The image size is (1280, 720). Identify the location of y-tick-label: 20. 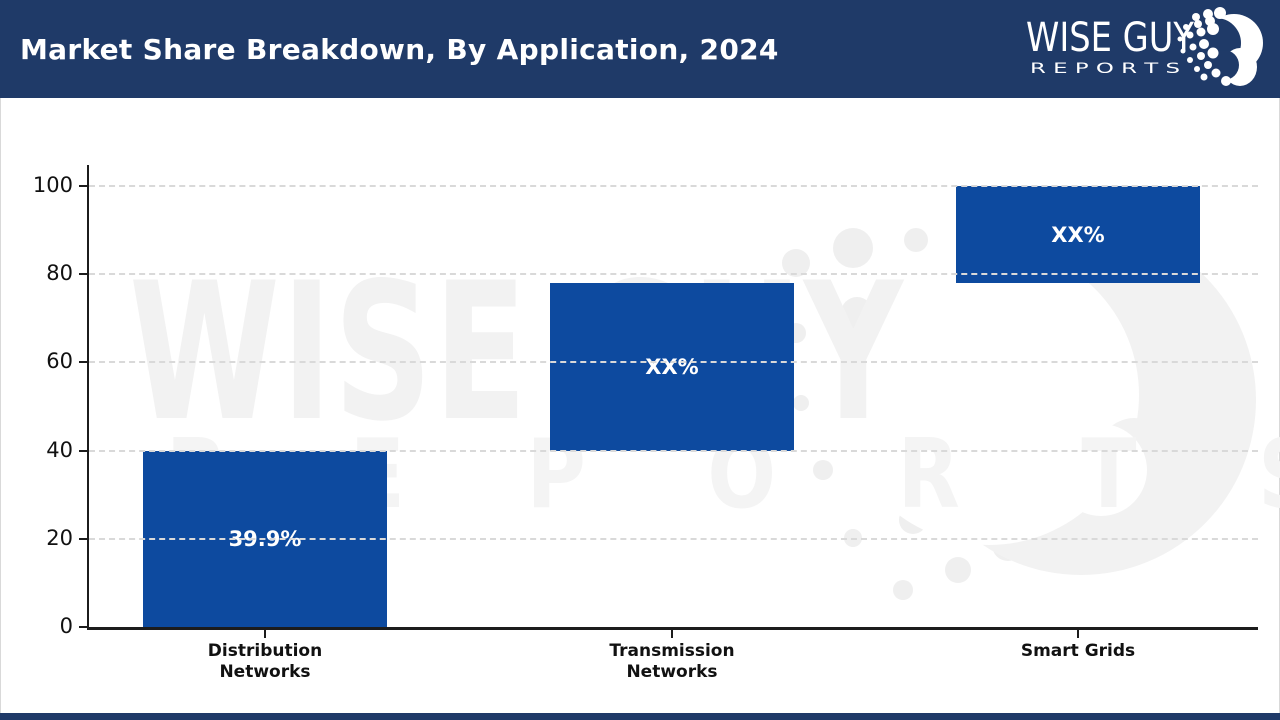
(59, 537).